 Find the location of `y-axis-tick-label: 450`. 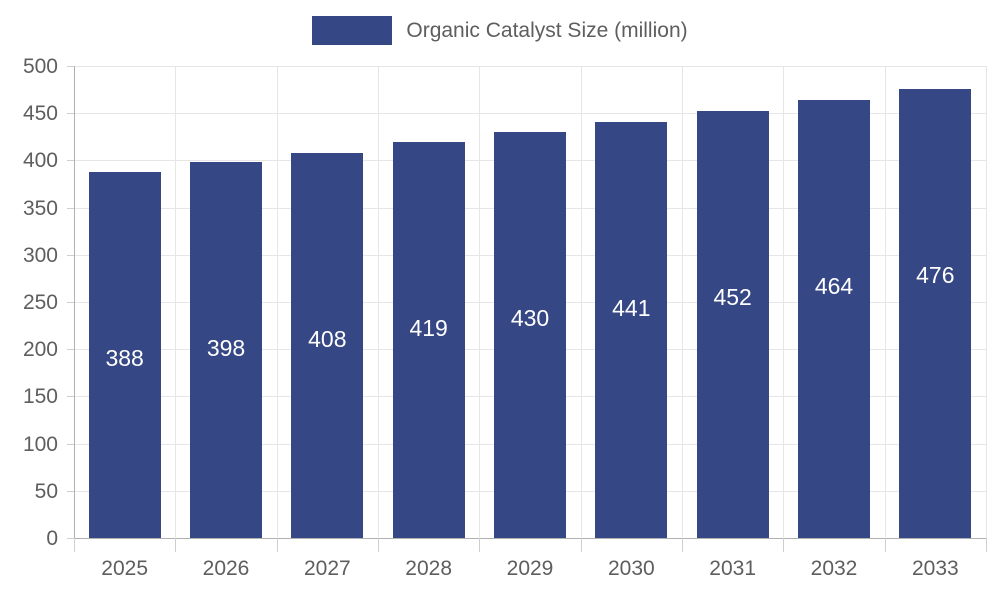

y-axis-tick-label: 450 is located at coordinates (40, 114).